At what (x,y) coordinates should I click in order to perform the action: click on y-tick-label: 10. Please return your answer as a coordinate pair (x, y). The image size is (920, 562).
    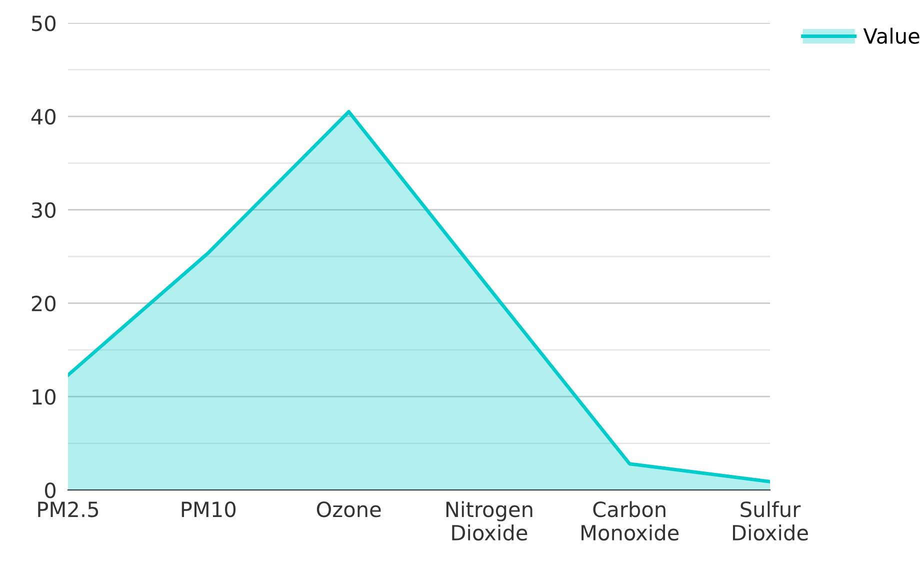
    Looking at the image, I should click on (44, 397).